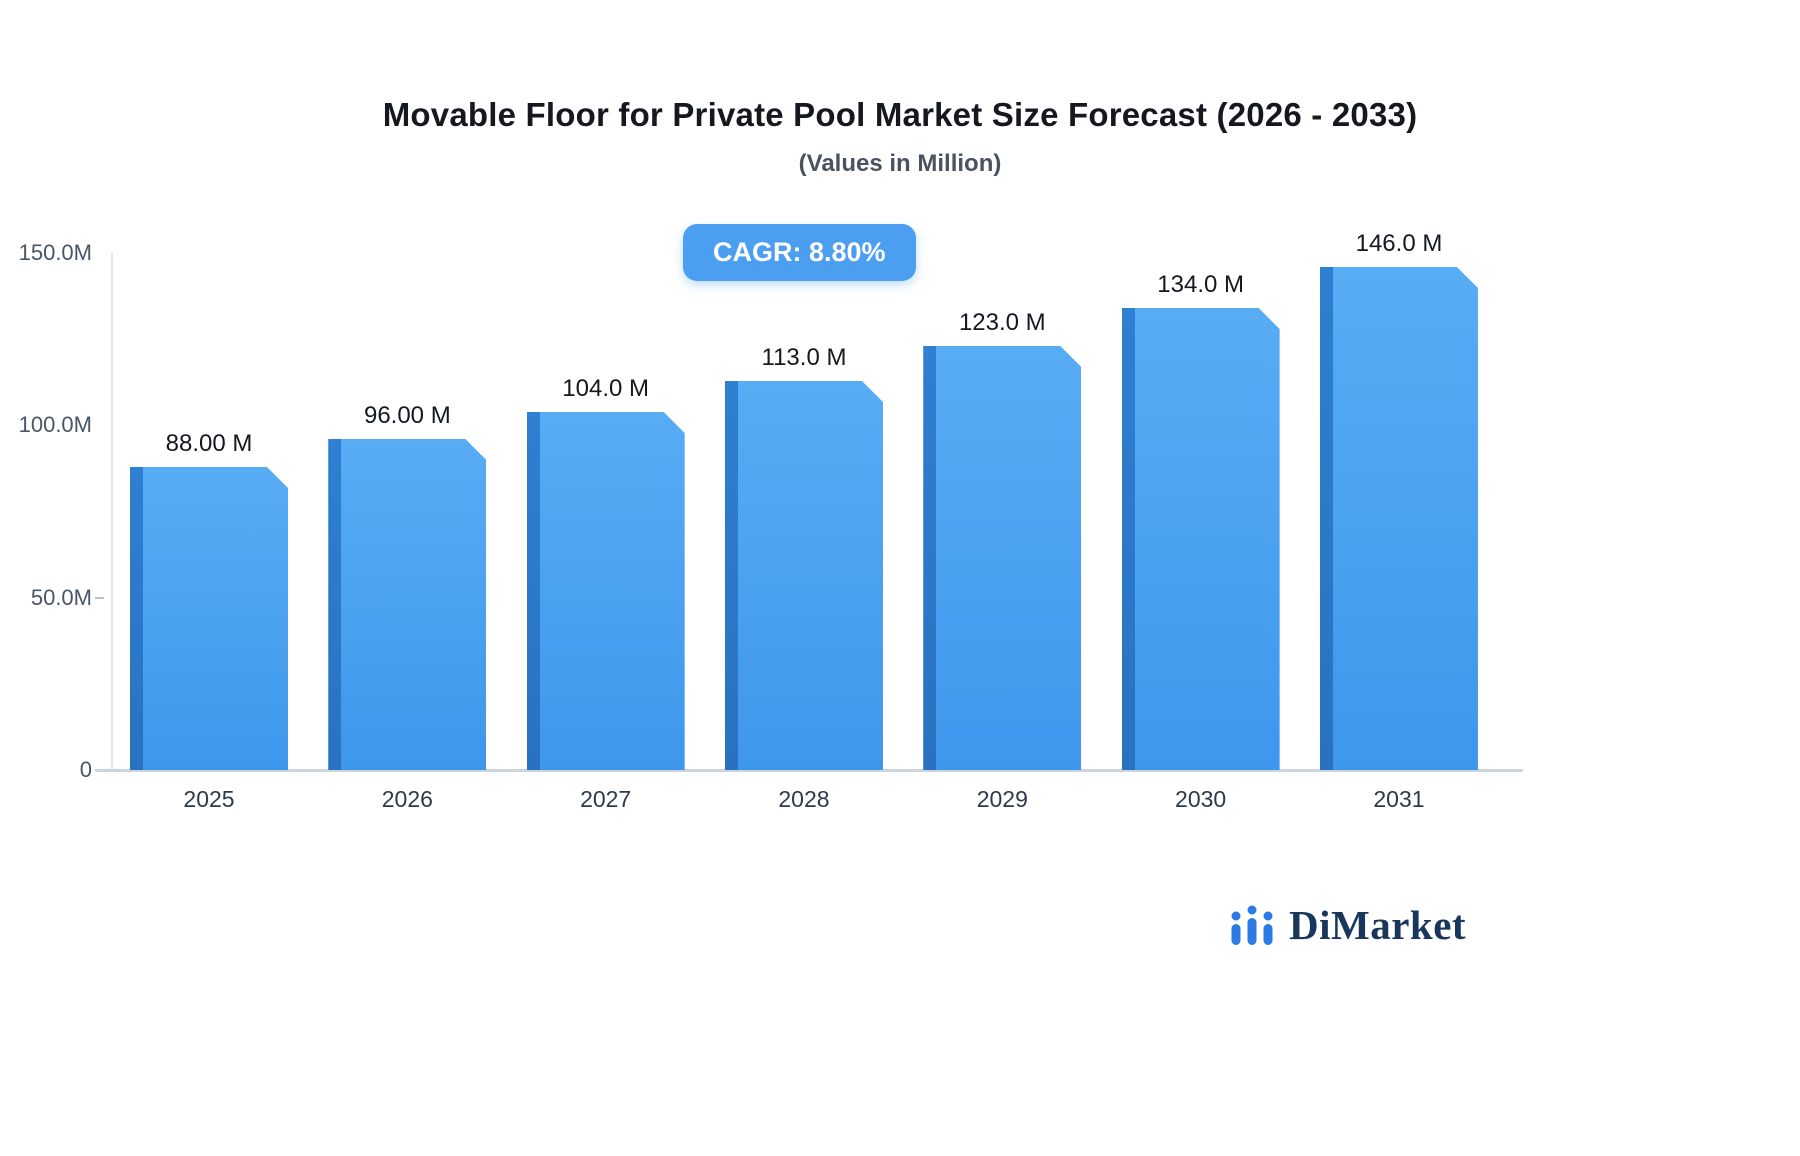 The height and width of the screenshot is (1156, 1800). Describe the element at coordinates (407, 415) in the screenshot. I see `bar-value-label: 96.00 M` at that location.